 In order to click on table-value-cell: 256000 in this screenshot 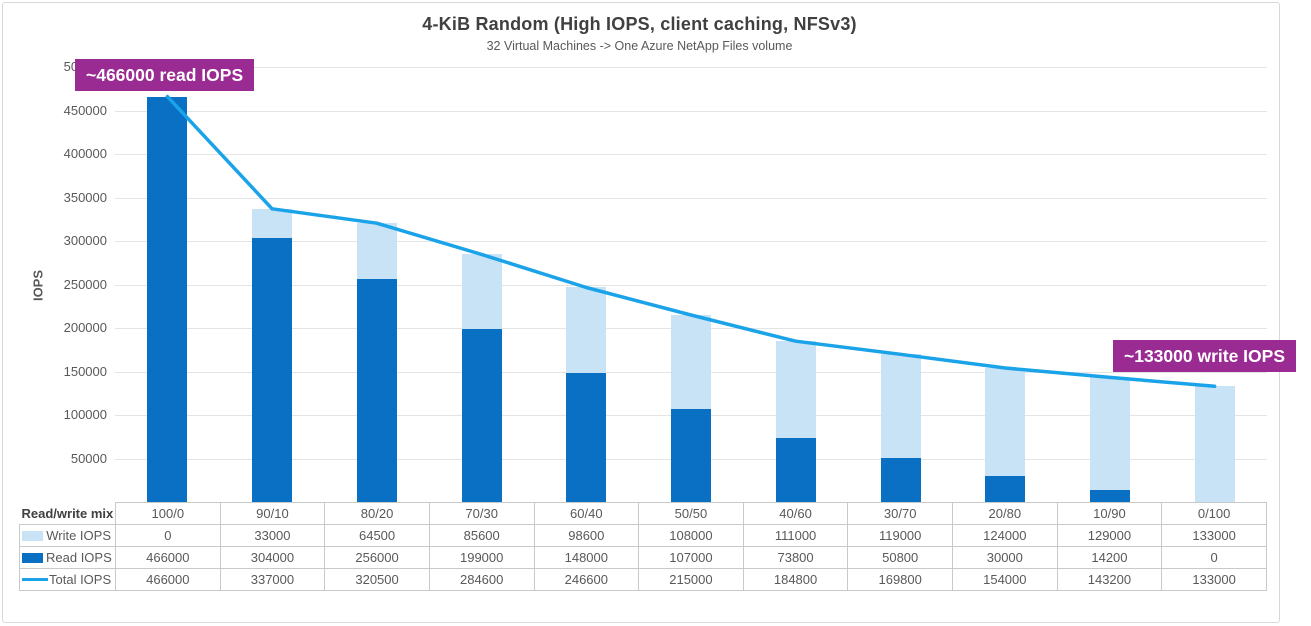, I will do `click(377, 557)`.